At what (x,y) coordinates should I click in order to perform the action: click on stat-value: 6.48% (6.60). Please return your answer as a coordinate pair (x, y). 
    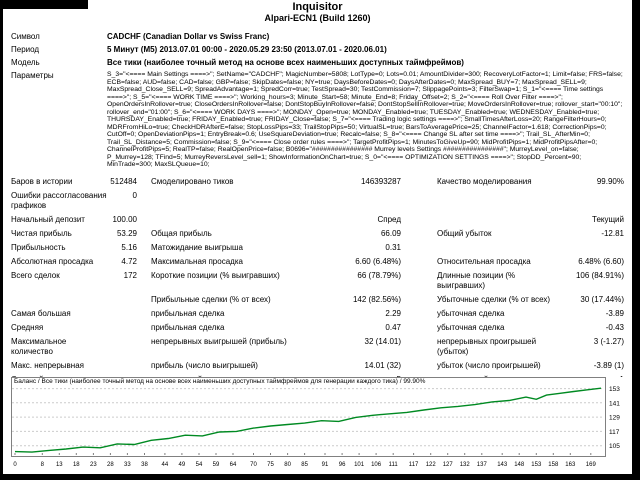
    Looking at the image, I should click on (601, 261).